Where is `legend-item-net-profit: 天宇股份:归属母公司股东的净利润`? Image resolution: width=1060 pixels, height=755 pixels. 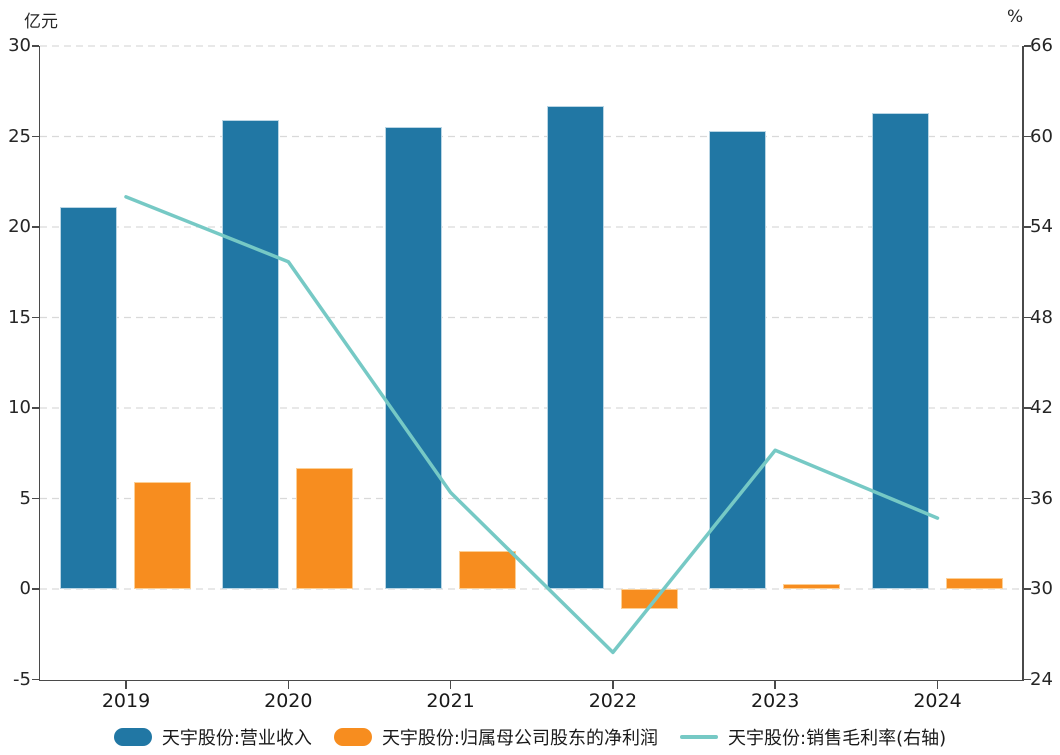 legend-item-net-profit: 天宇股份:归属母公司股东的净利润 is located at coordinates (496, 737).